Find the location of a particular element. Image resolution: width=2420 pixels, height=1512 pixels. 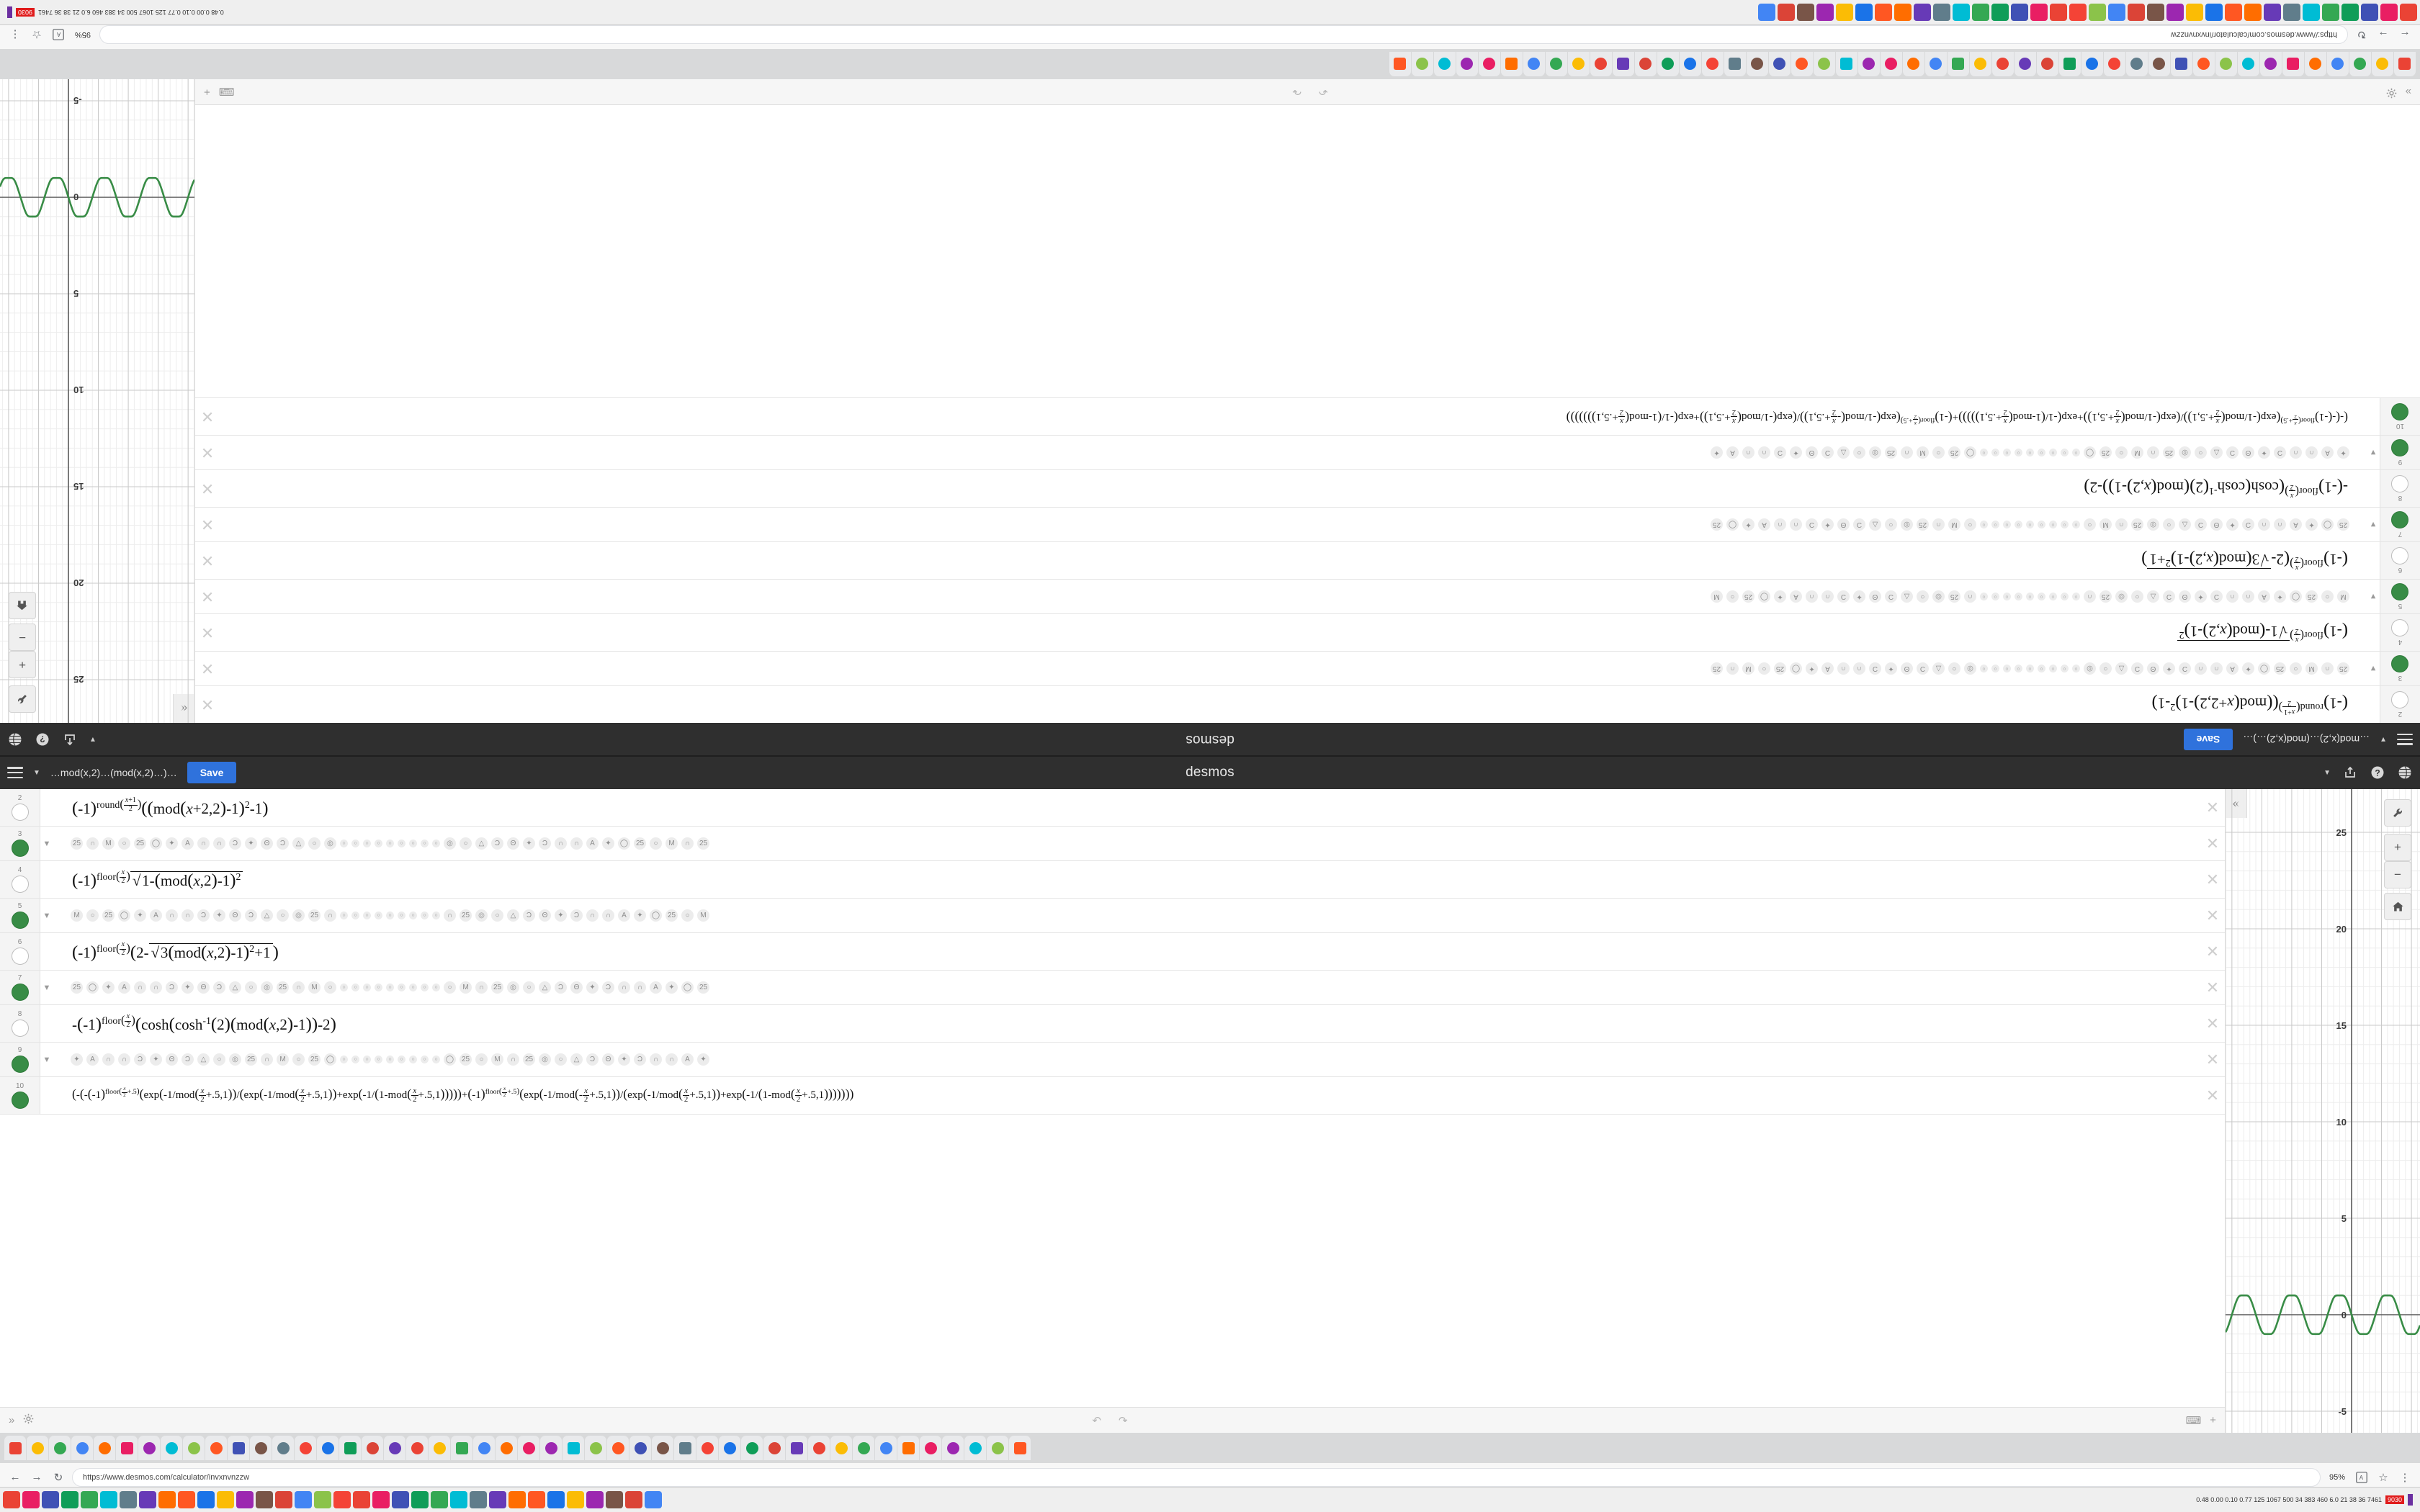

hamburger-menu-icon-mirror is located at coordinates (2405, 739).